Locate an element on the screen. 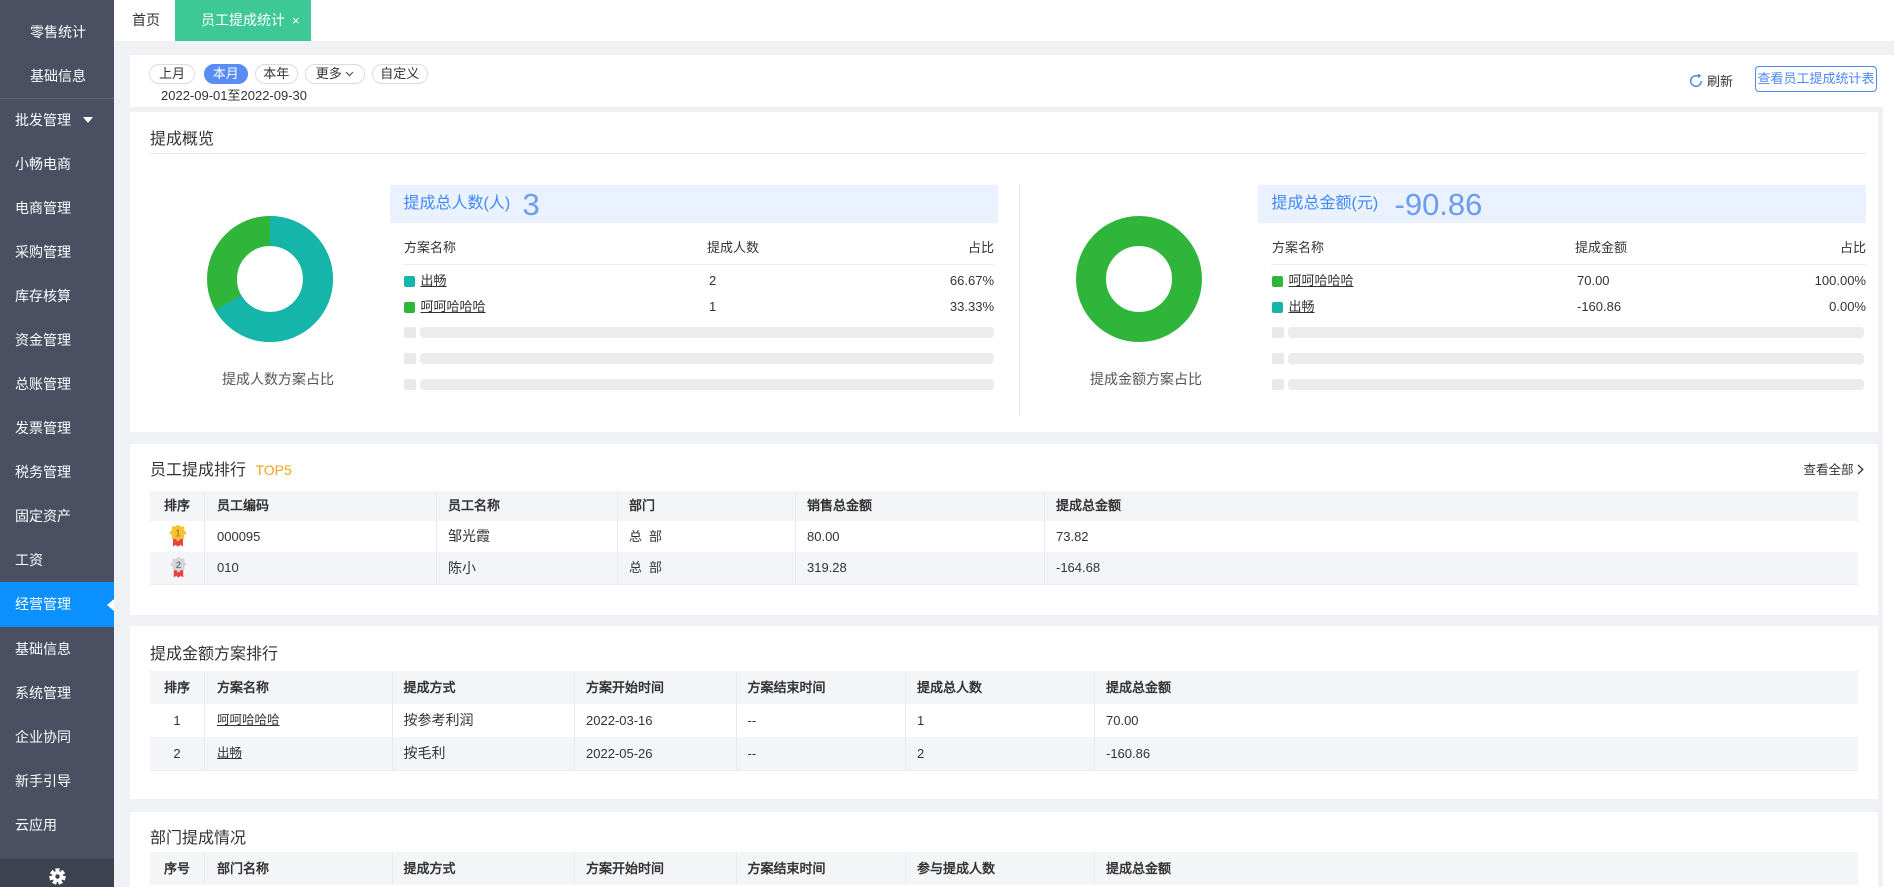 This screenshot has width=1894, height=887. svg-text: 1 is located at coordinates (178, 533).